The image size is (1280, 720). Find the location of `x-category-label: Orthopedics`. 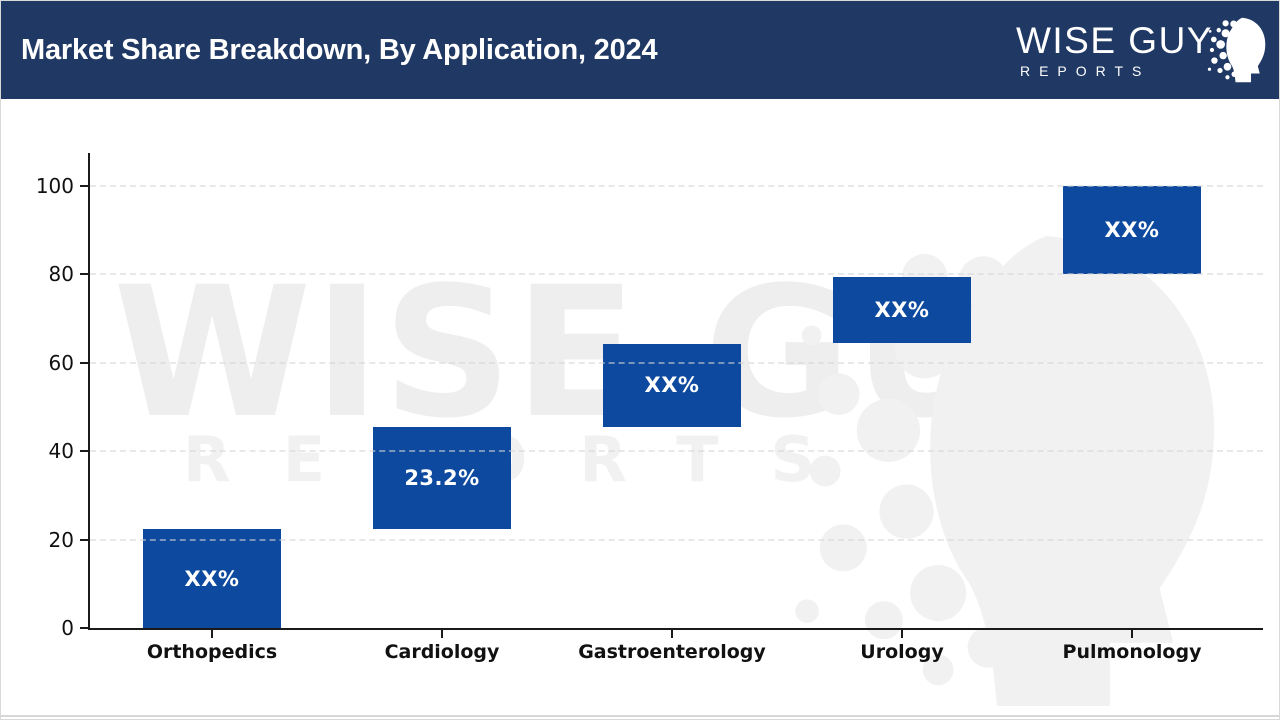

x-category-label: Orthopedics is located at coordinates (212, 652).